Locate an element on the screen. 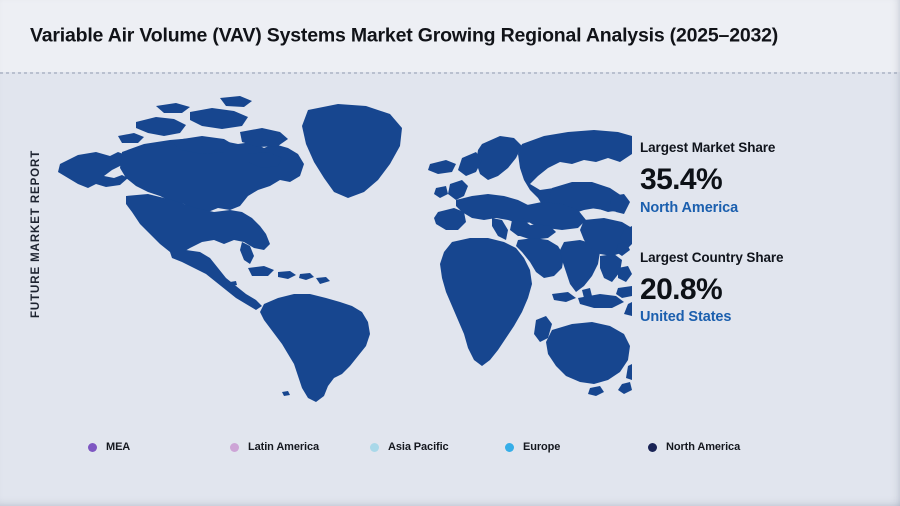 The image size is (900, 506). stat-region: North America is located at coordinates (689, 207).